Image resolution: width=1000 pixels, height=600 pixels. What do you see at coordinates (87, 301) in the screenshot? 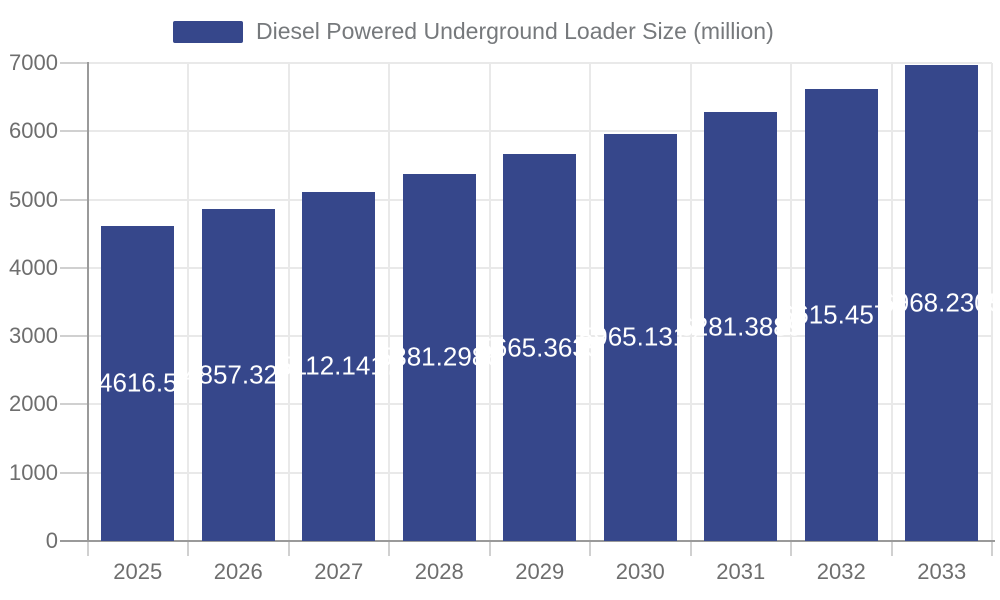
I see `y-axis-line` at bounding box center [87, 301].